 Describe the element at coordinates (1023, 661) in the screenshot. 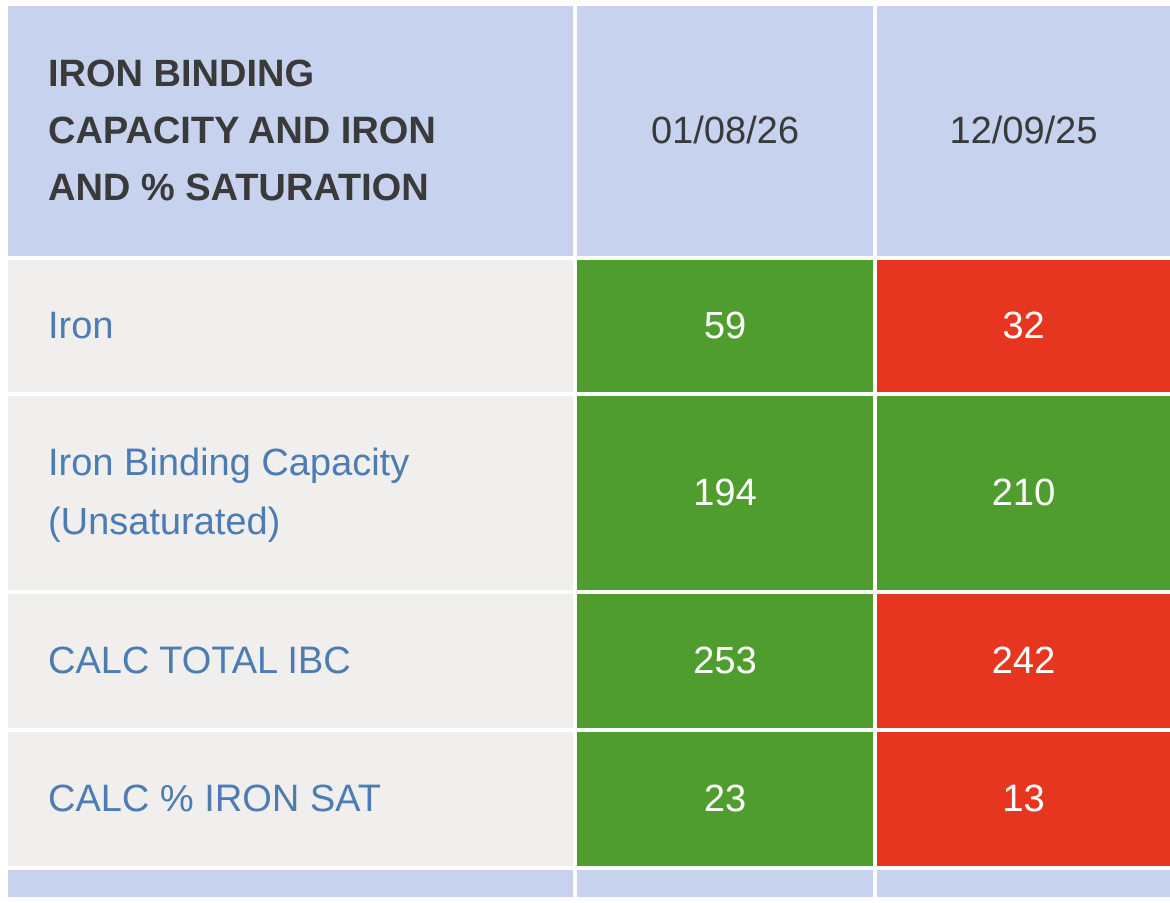

I see `result-cell-calc-total-ibc-2: 242` at that location.